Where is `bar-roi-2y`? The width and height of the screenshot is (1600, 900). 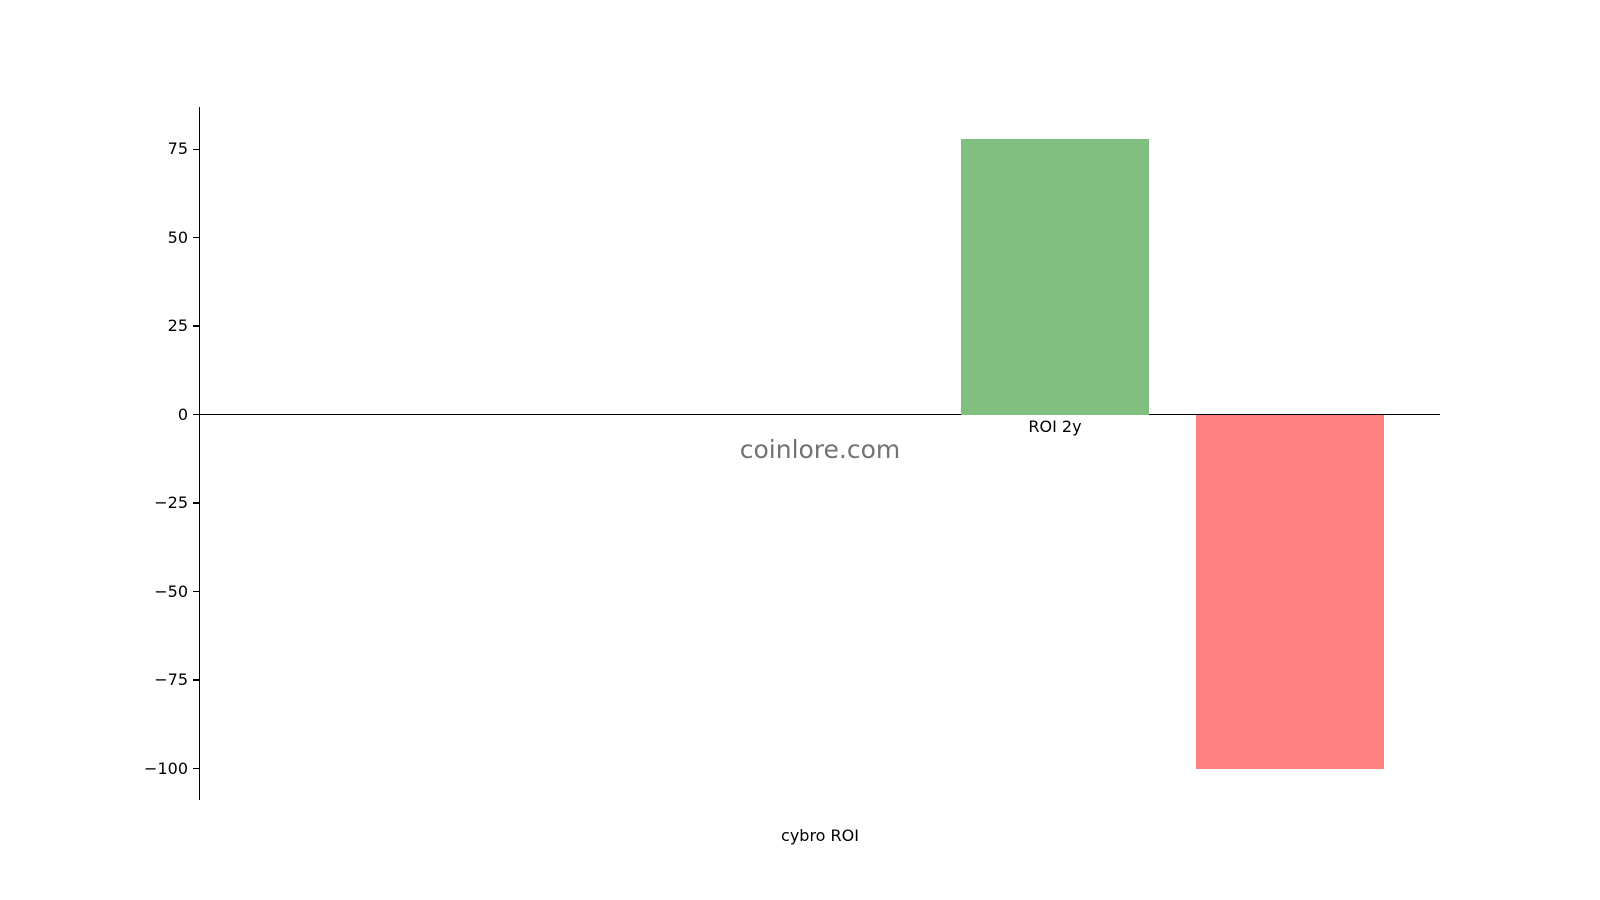 bar-roi-2y is located at coordinates (1055, 276).